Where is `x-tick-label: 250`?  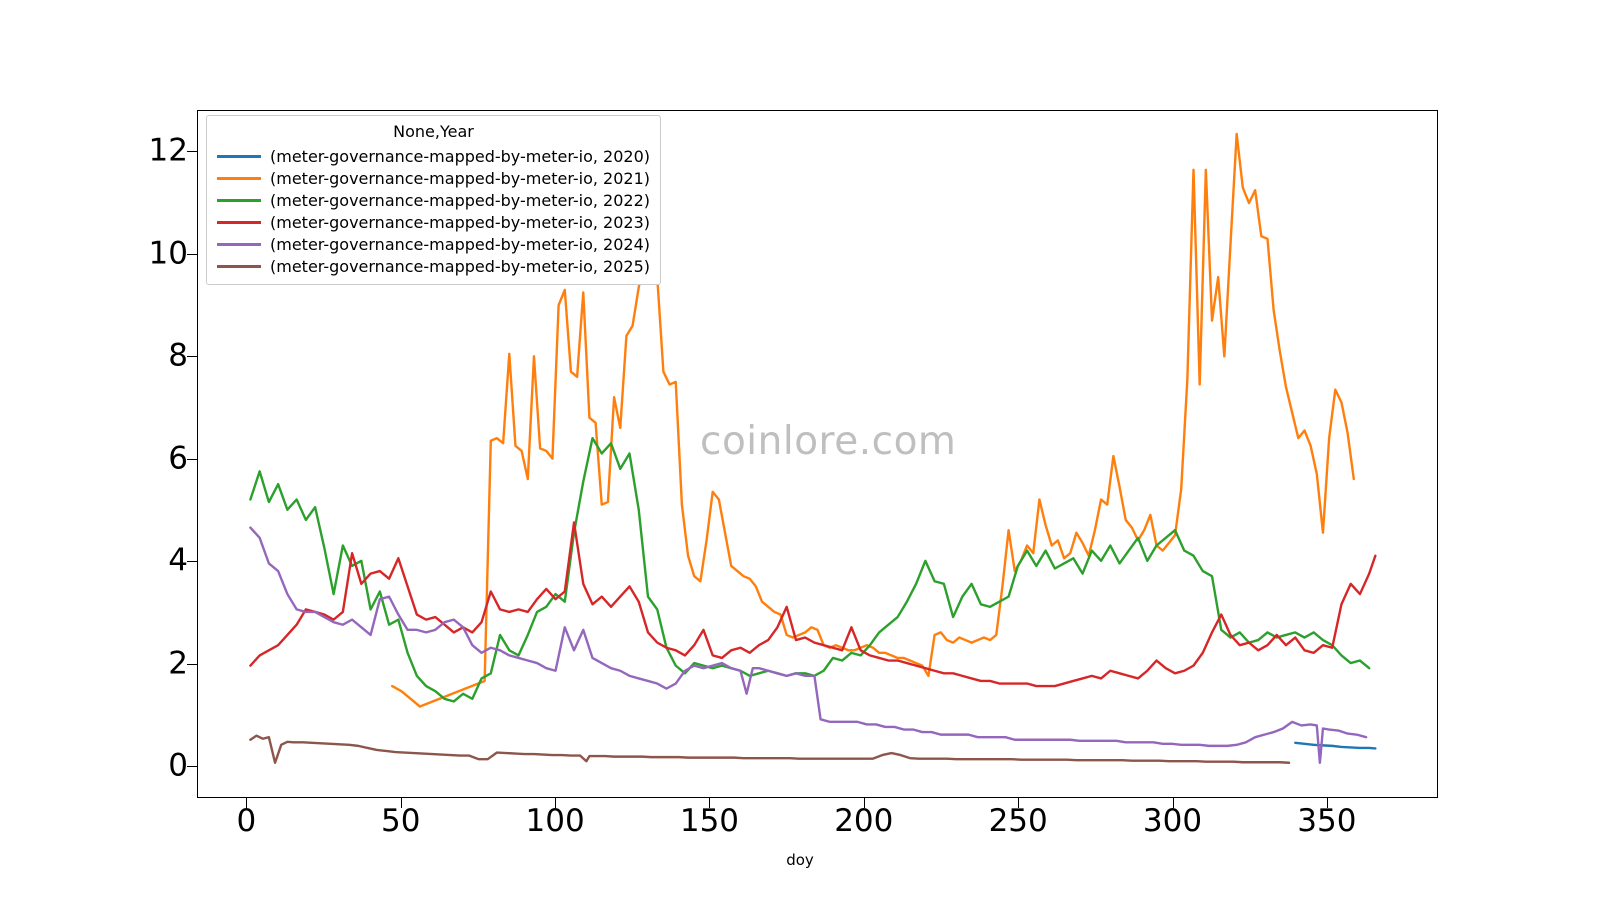
x-tick-label: 250 is located at coordinates (1018, 821).